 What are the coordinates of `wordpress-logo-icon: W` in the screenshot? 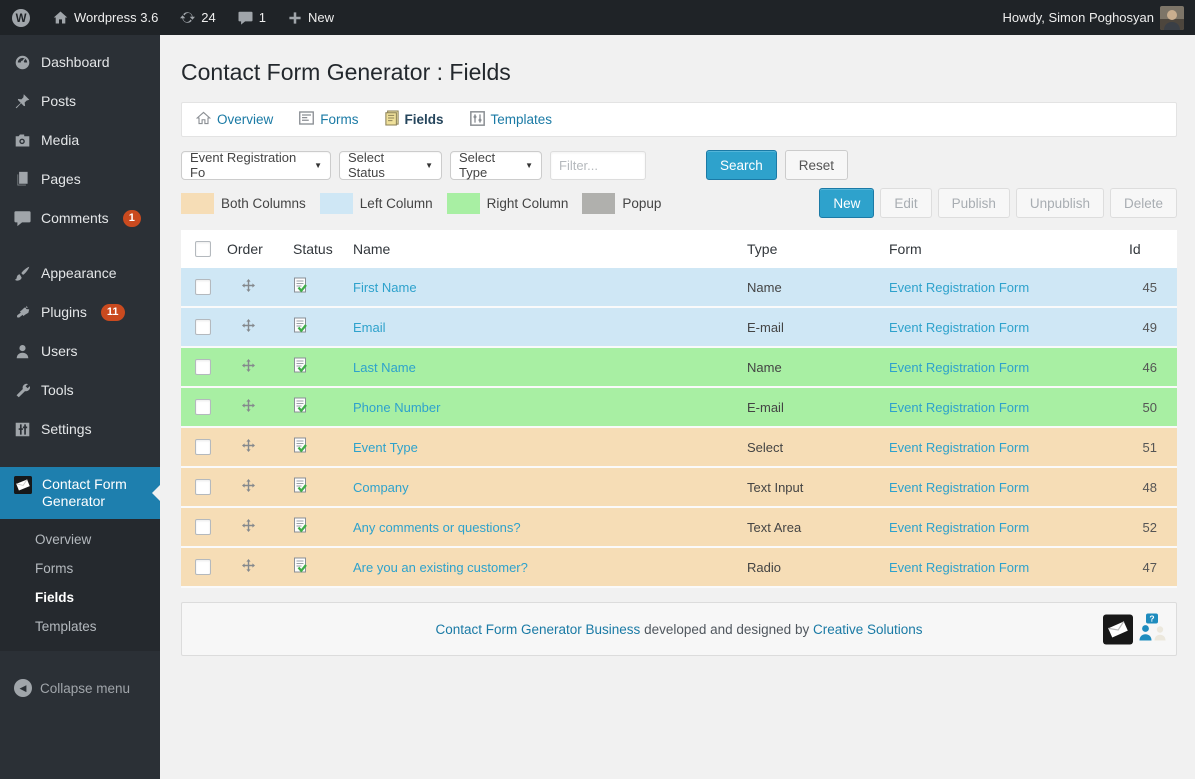 It's located at (21, 17).